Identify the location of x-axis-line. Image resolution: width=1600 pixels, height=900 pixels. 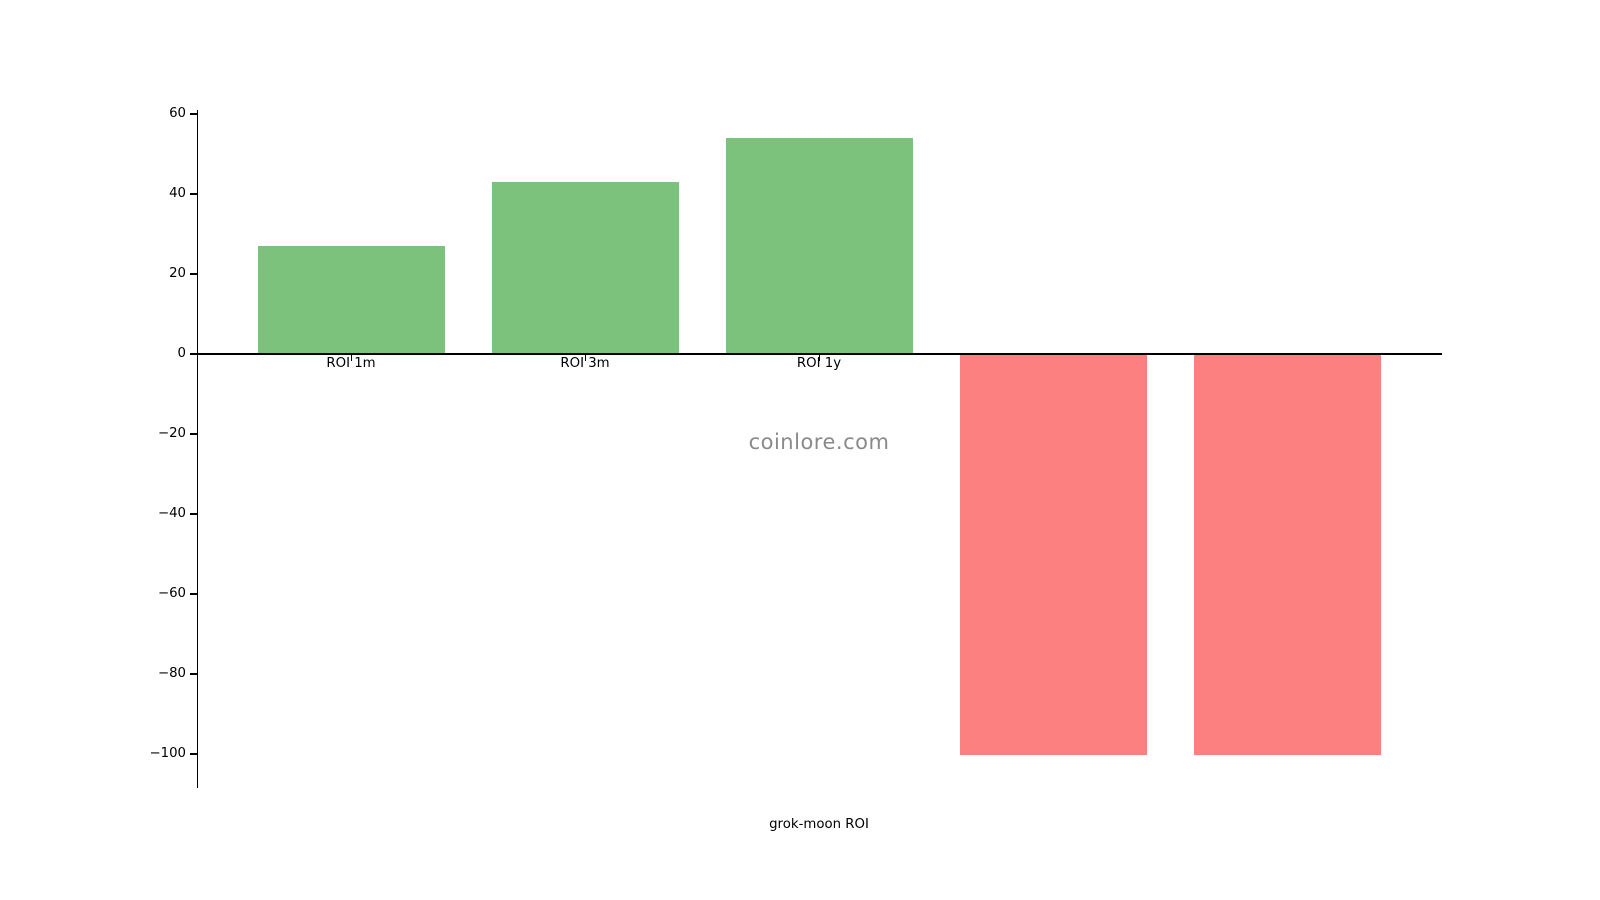
(819, 354).